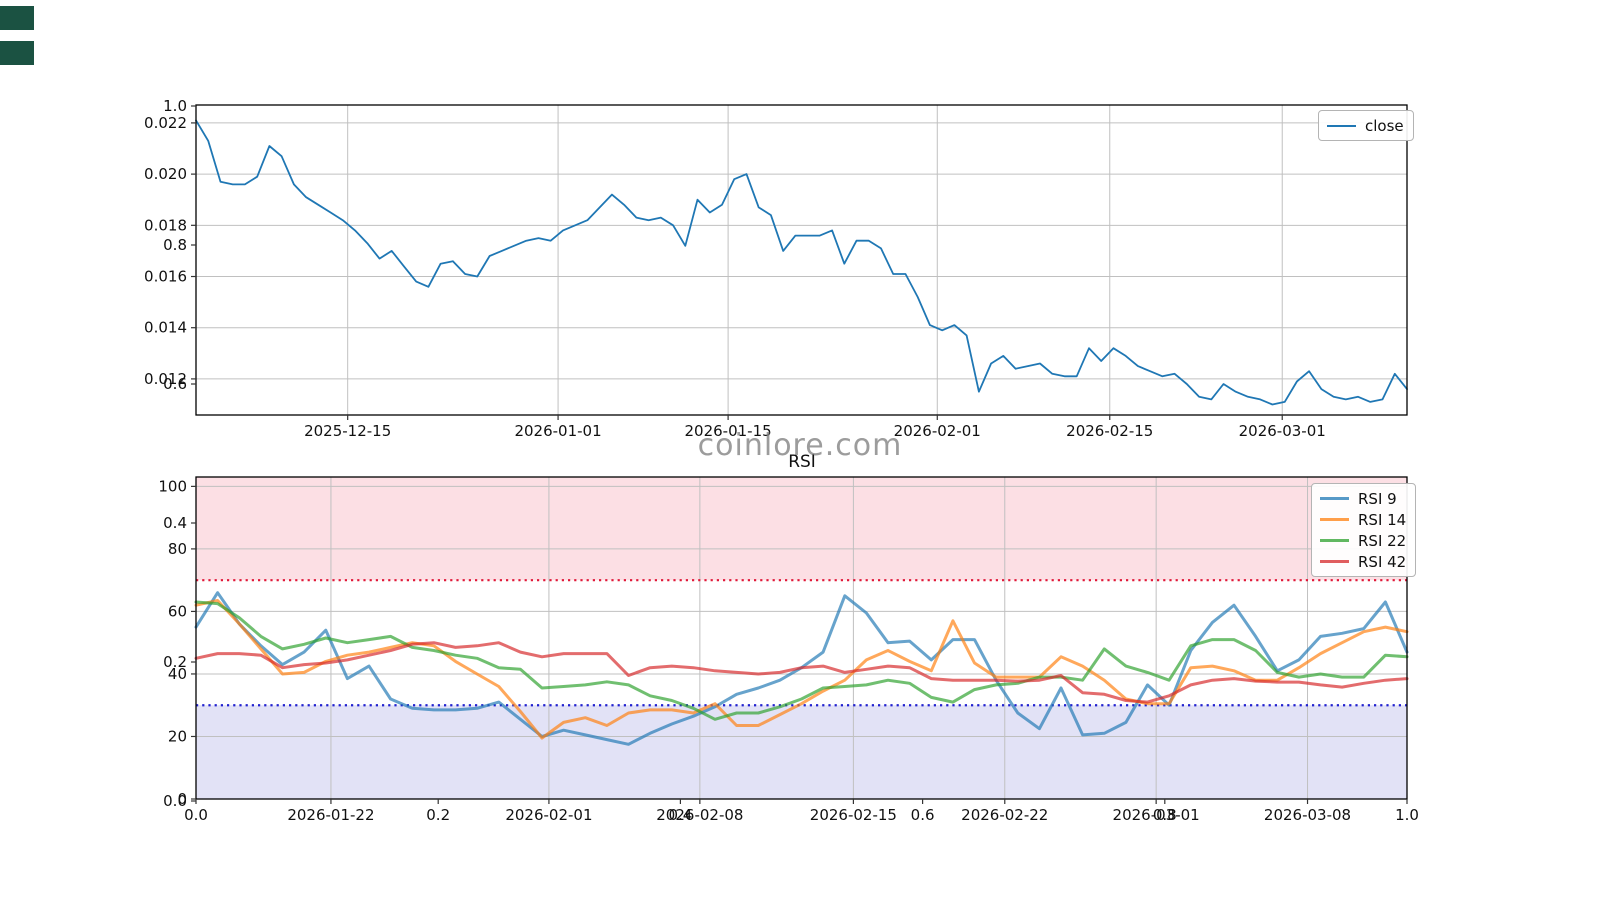  What do you see at coordinates (175, 523) in the screenshot?
I see `overlay-y-tick-label: 0.4` at bounding box center [175, 523].